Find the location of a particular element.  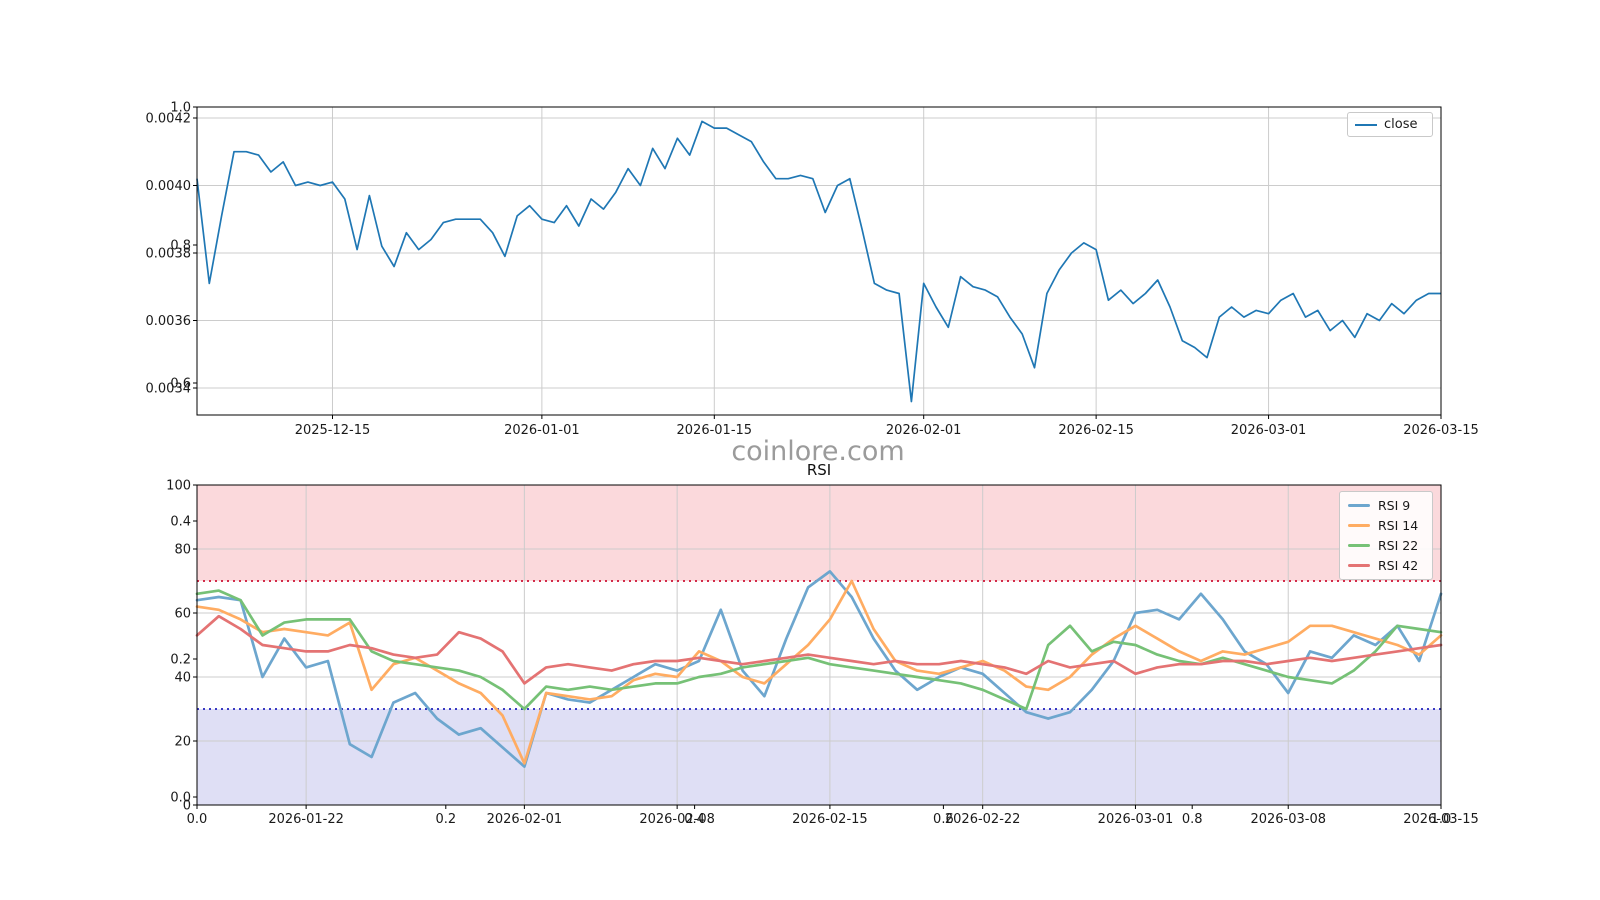

tick-label: 2026-02-08 is located at coordinates (677, 819).